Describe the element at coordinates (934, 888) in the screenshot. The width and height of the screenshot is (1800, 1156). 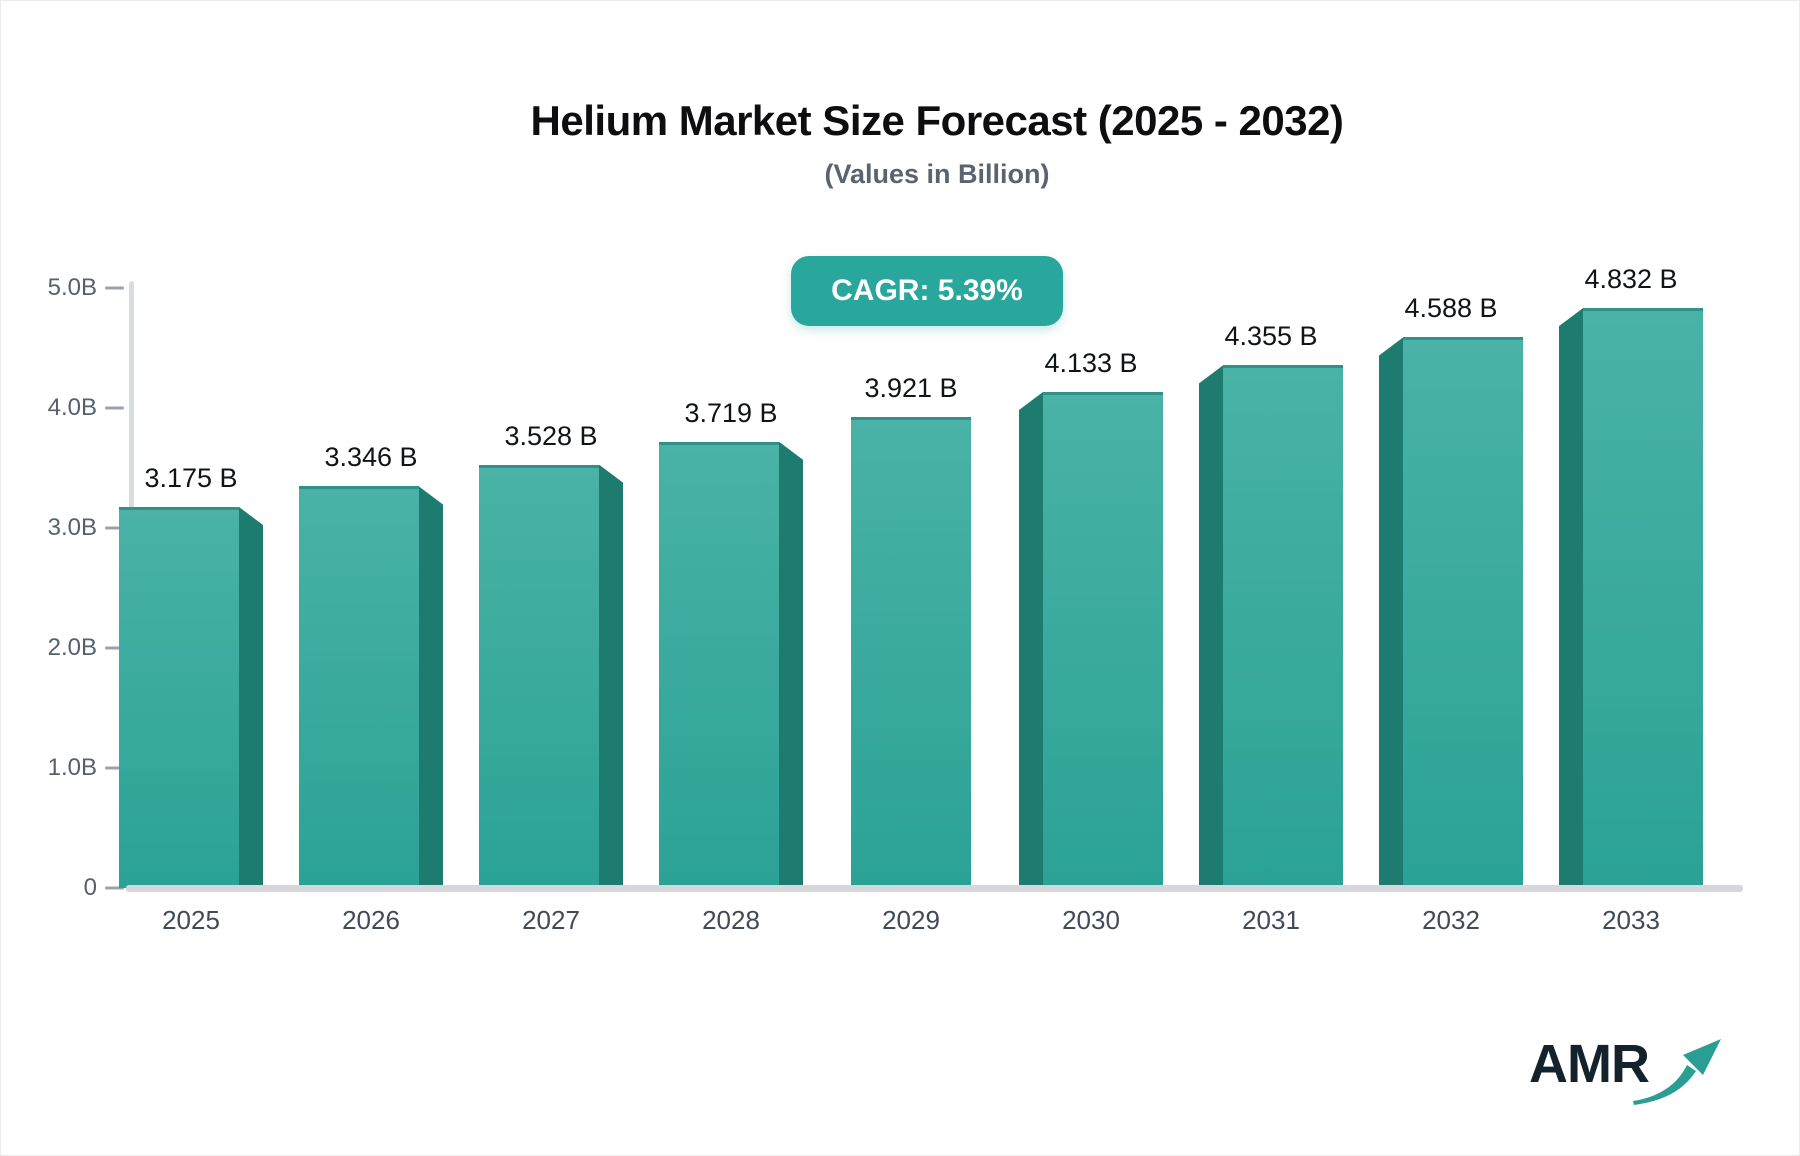
I see `x-axis-baseline` at that location.